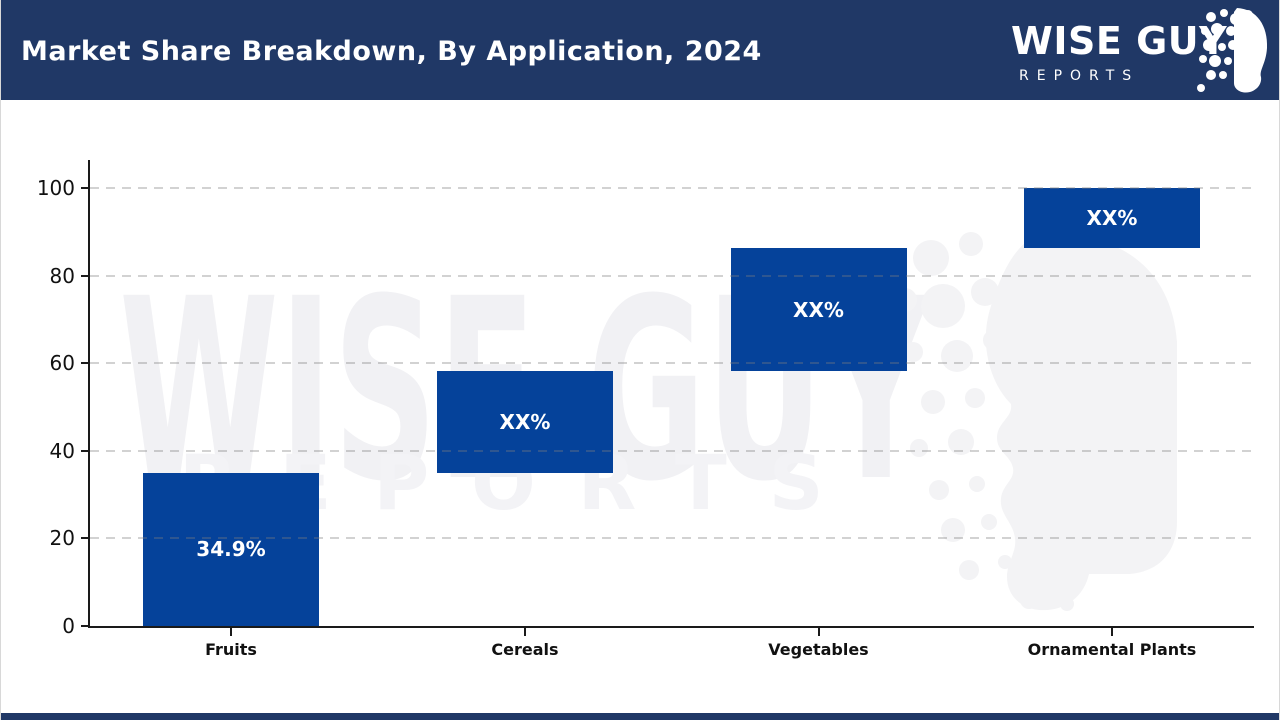  I want to click on y-axis-tick-label: 20, so click(62, 538).